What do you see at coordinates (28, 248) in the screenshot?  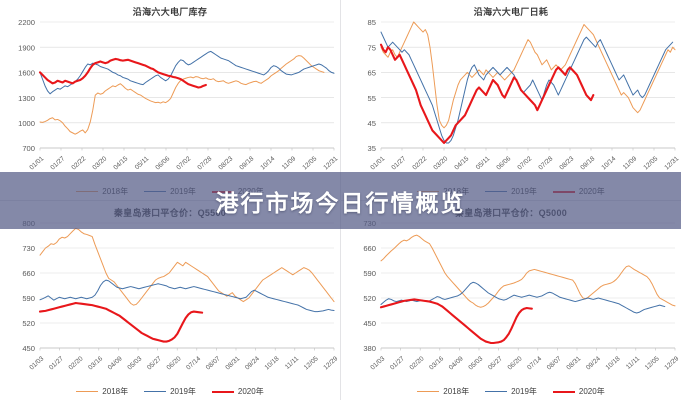 I see `y-axis-tick-label: 730` at bounding box center [28, 248].